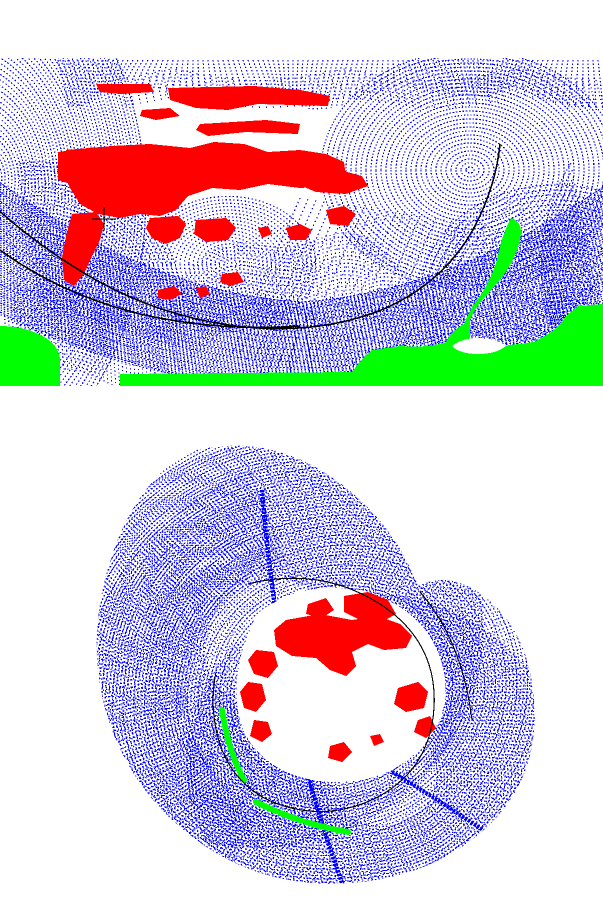  I want to click on crosshair-marker, so click(104, 219).